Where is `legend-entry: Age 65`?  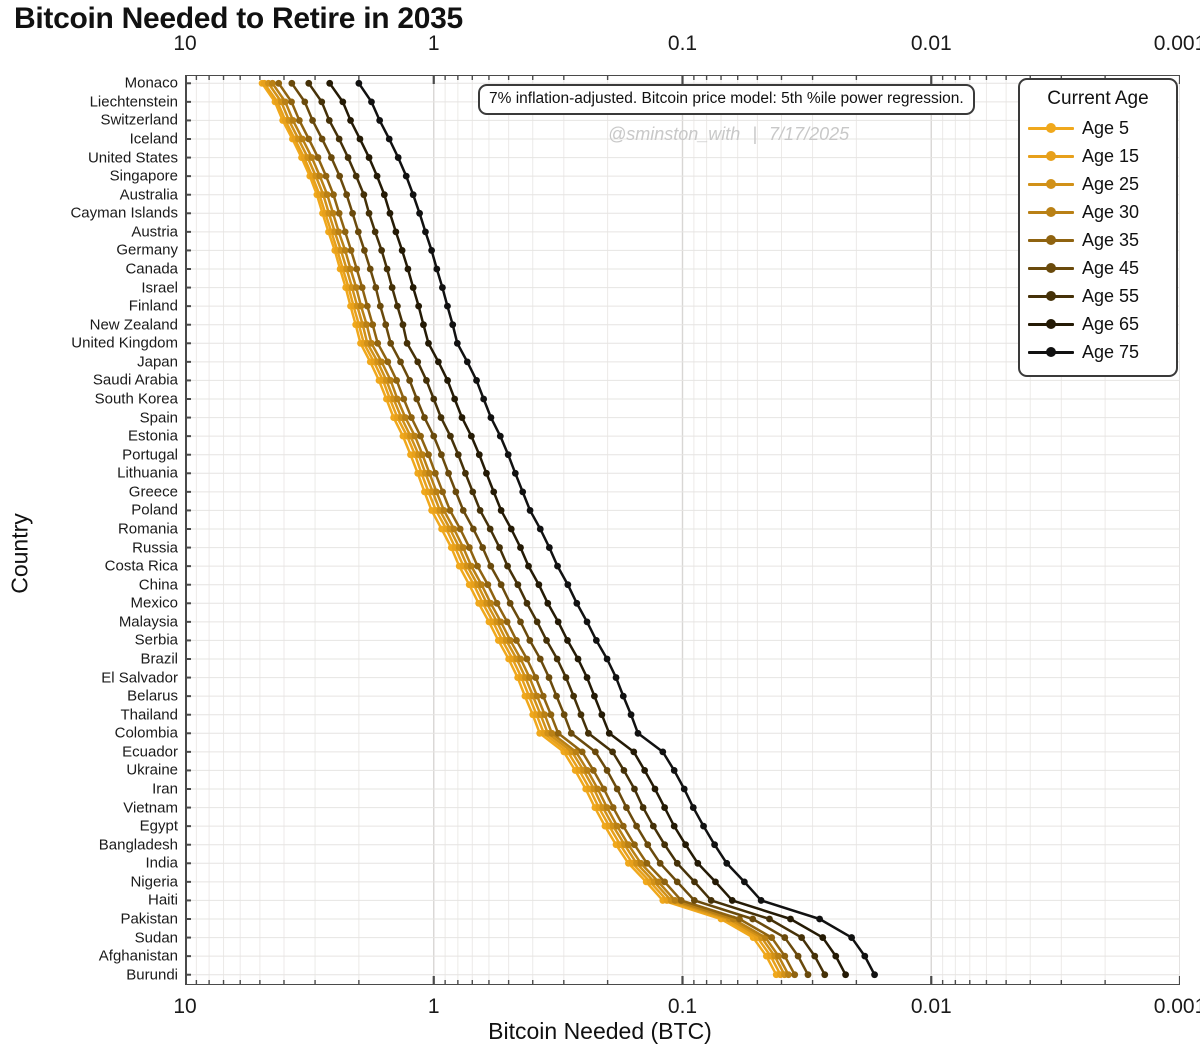 legend-entry: Age 65 is located at coordinates (1098, 324).